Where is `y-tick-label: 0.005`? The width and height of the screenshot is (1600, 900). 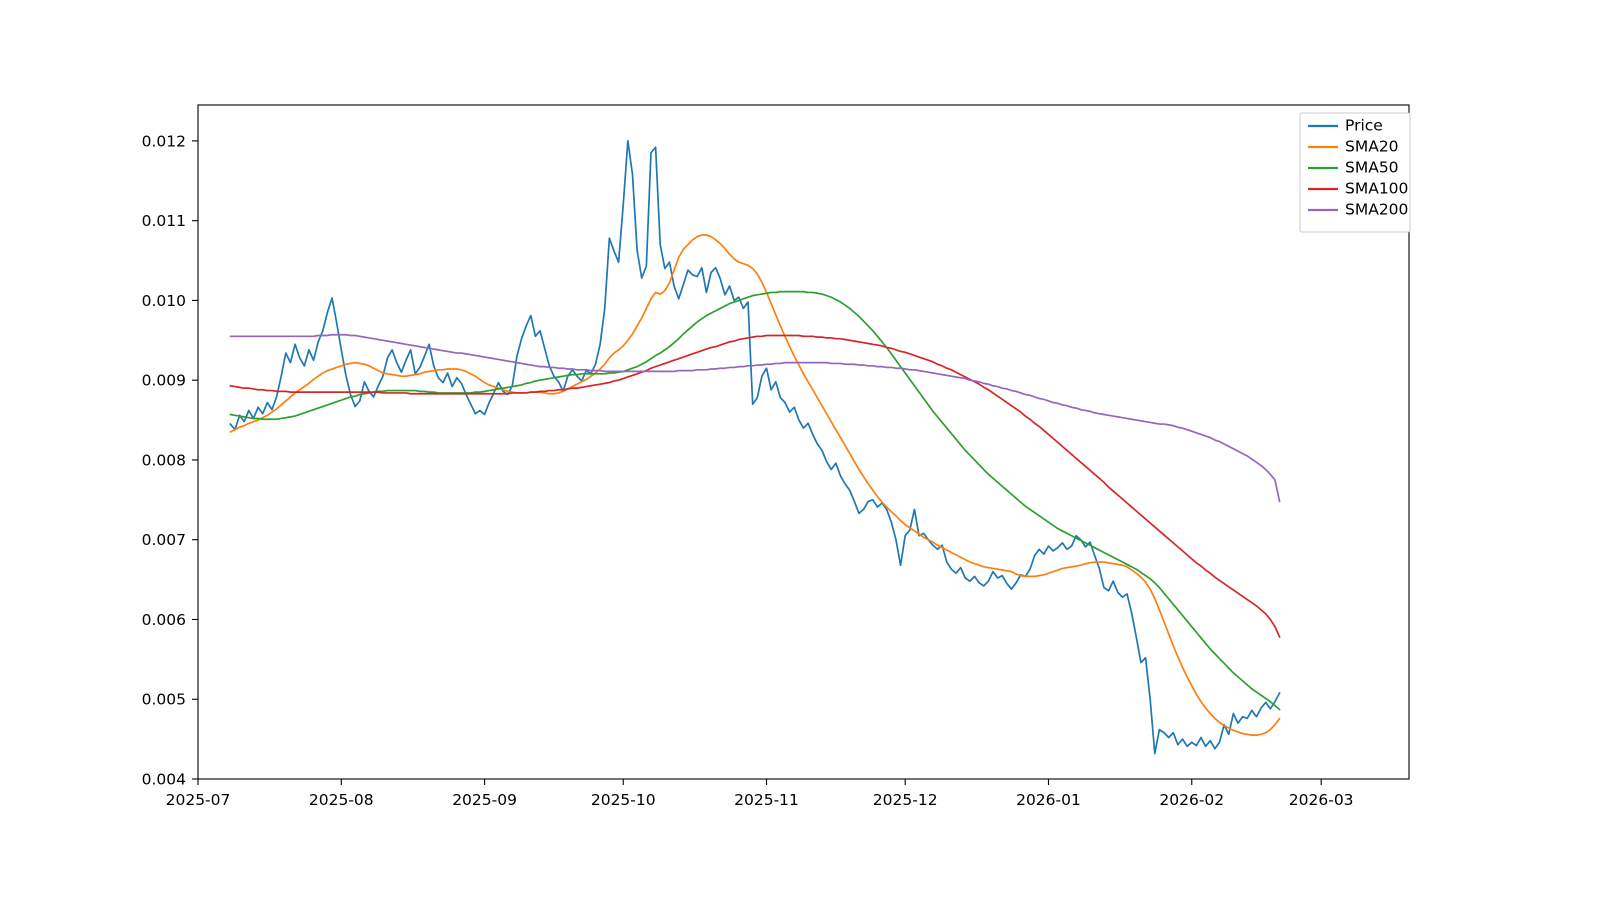 y-tick-label: 0.005 is located at coordinates (164, 700).